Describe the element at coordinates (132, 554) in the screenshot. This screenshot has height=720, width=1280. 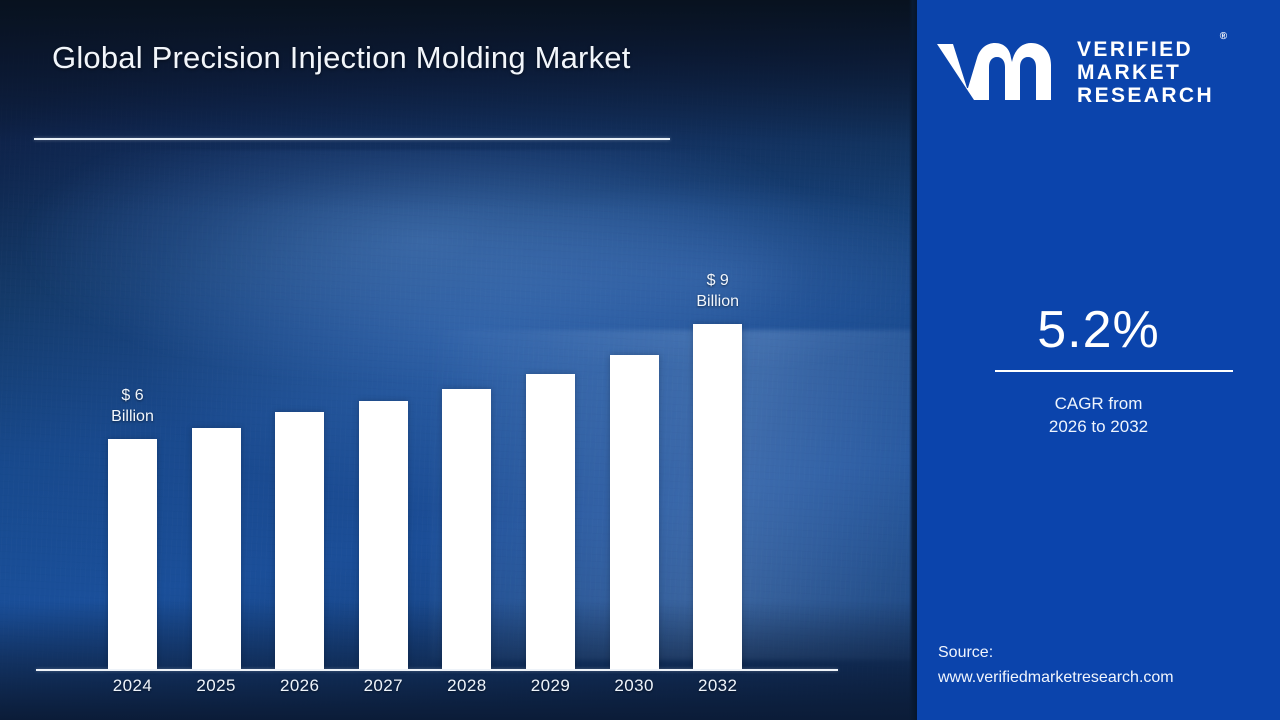
I see `bar-2024` at that location.